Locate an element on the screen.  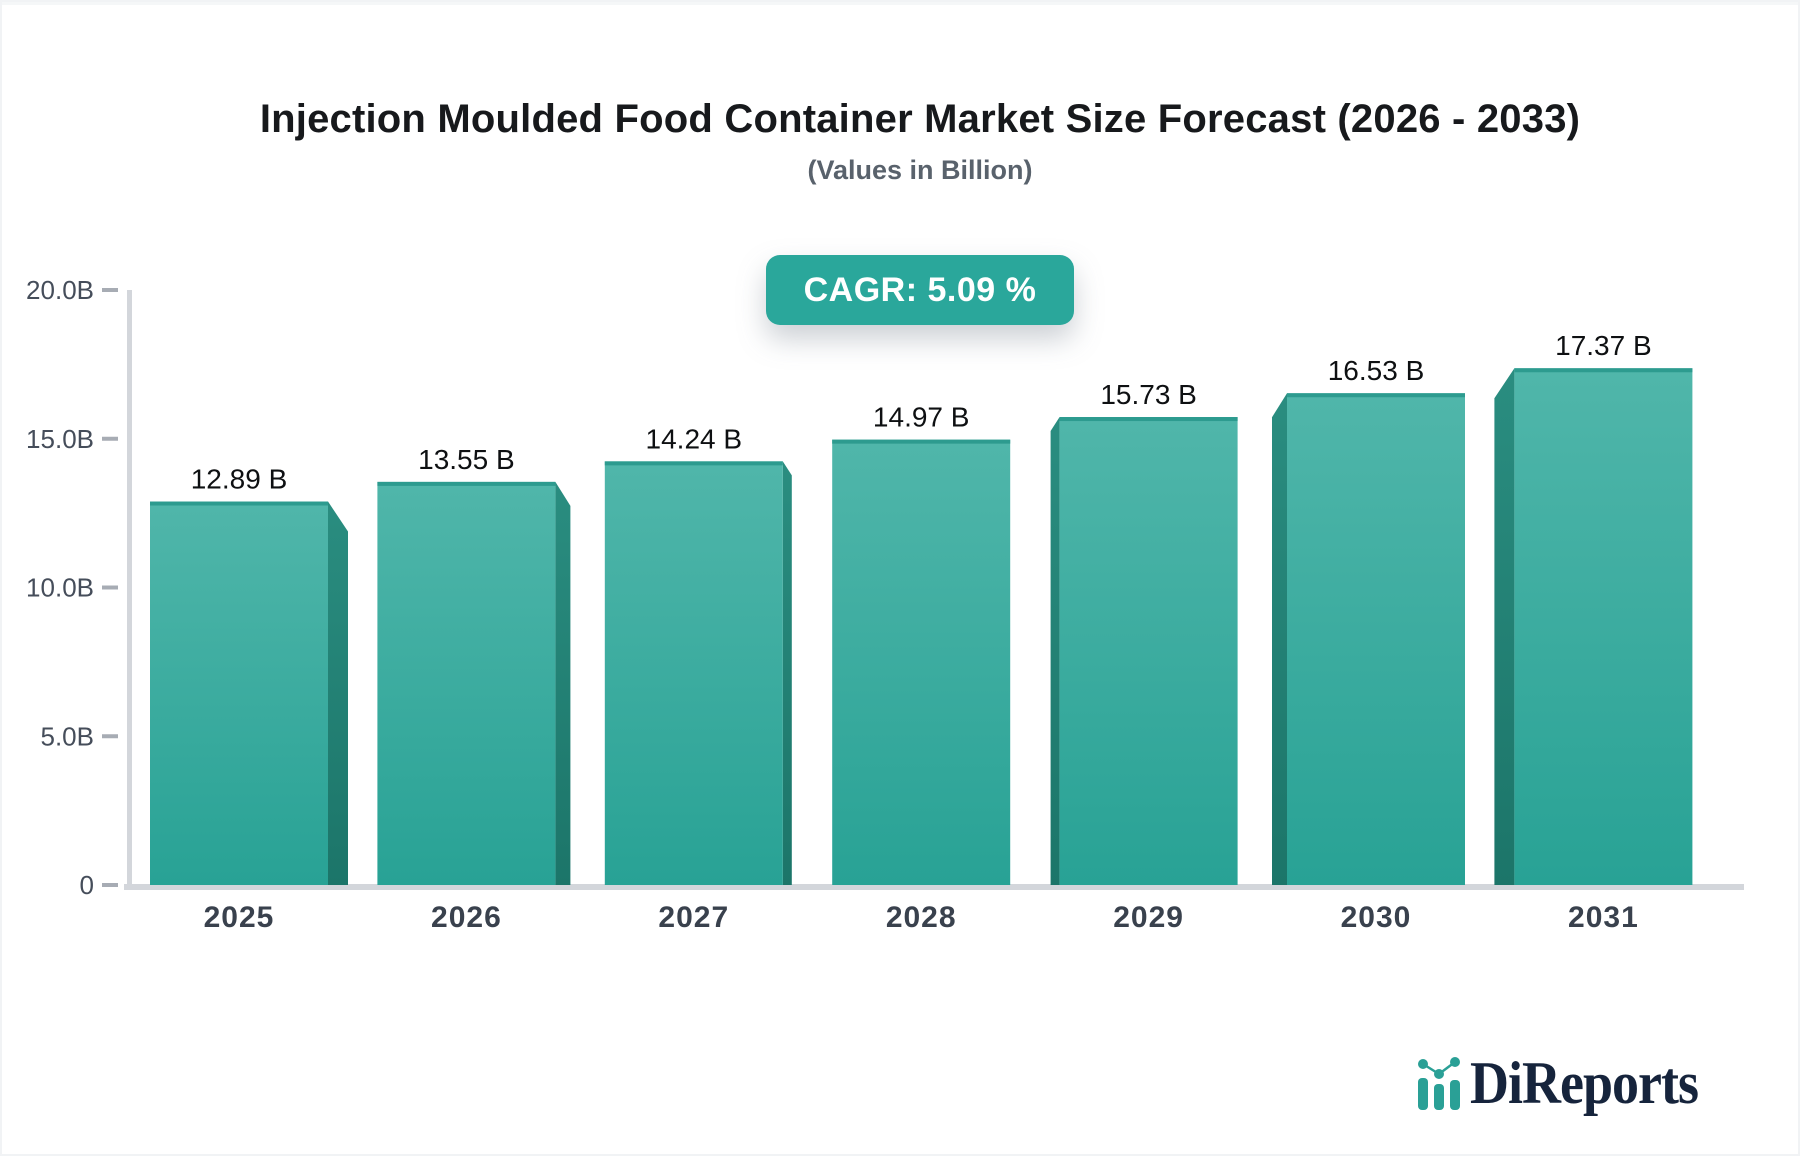
x-axis-label-2029: 2029 is located at coordinates (1148, 917).